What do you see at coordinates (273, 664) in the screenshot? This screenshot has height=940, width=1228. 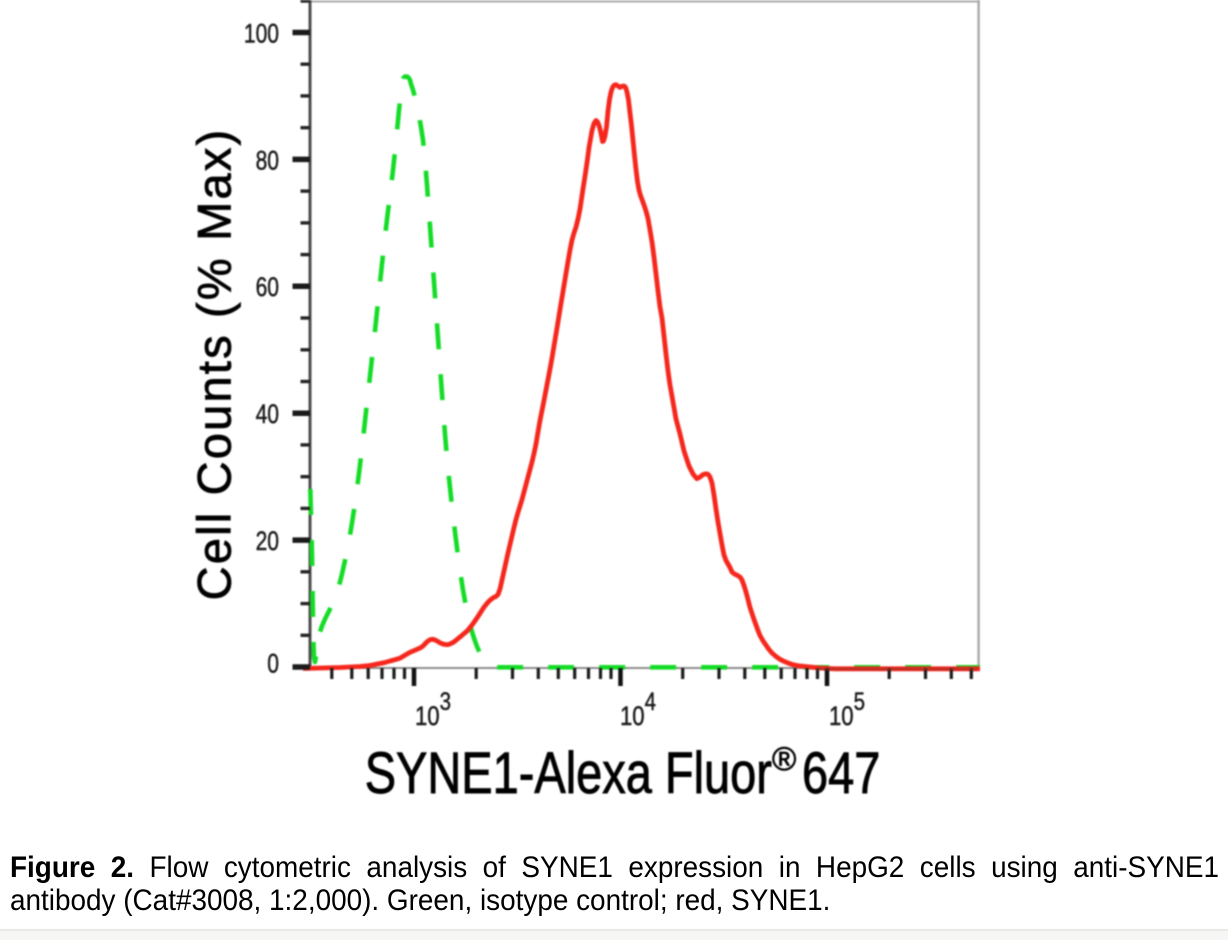 I see `svg-text: 0` at bounding box center [273, 664].